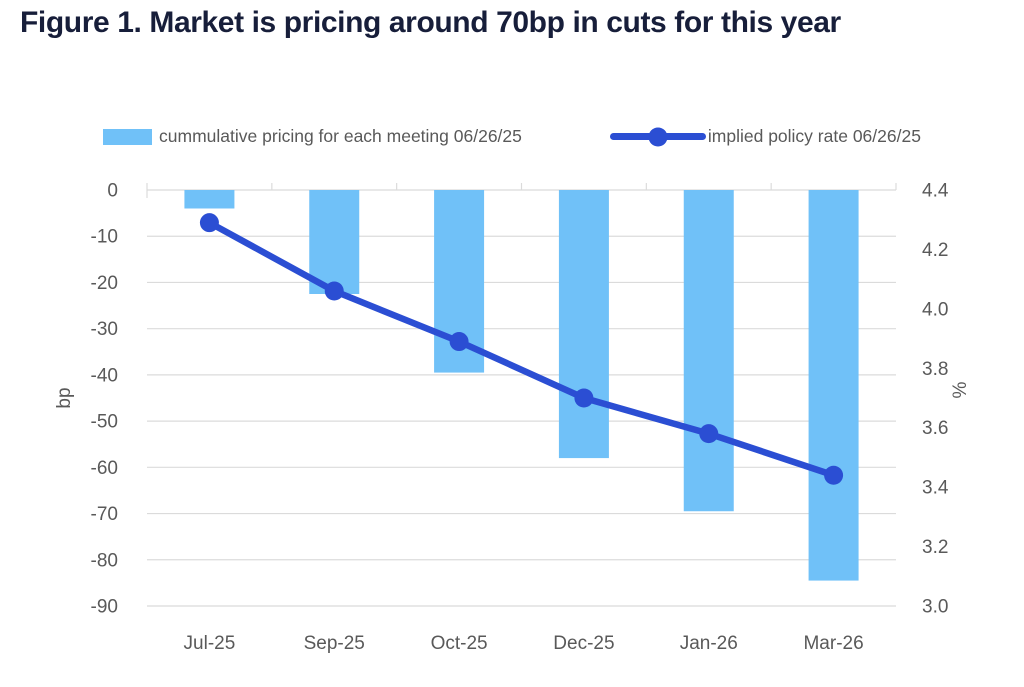 The height and width of the screenshot is (687, 1024). What do you see at coordinates (112, 191) in the screenshot?
I see `left-axis-tick-label: 0` at bounding box center [112, 191].